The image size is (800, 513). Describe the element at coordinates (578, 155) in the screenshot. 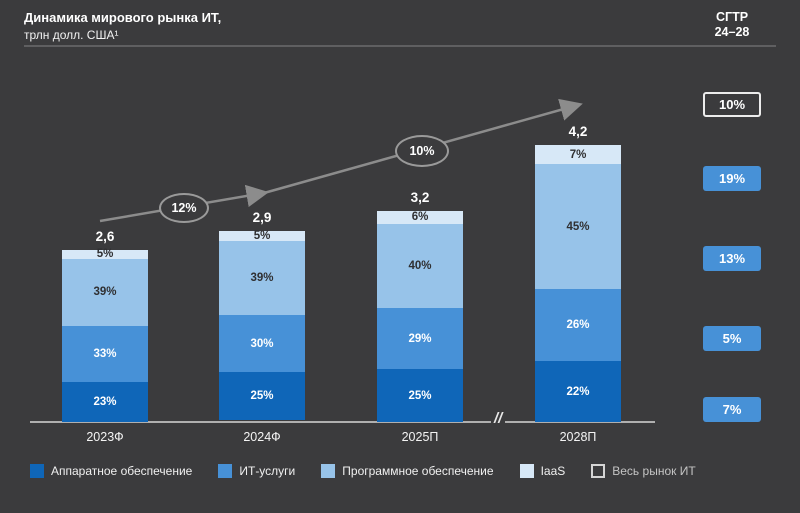

I see `bar-segment: 7%` at that location.